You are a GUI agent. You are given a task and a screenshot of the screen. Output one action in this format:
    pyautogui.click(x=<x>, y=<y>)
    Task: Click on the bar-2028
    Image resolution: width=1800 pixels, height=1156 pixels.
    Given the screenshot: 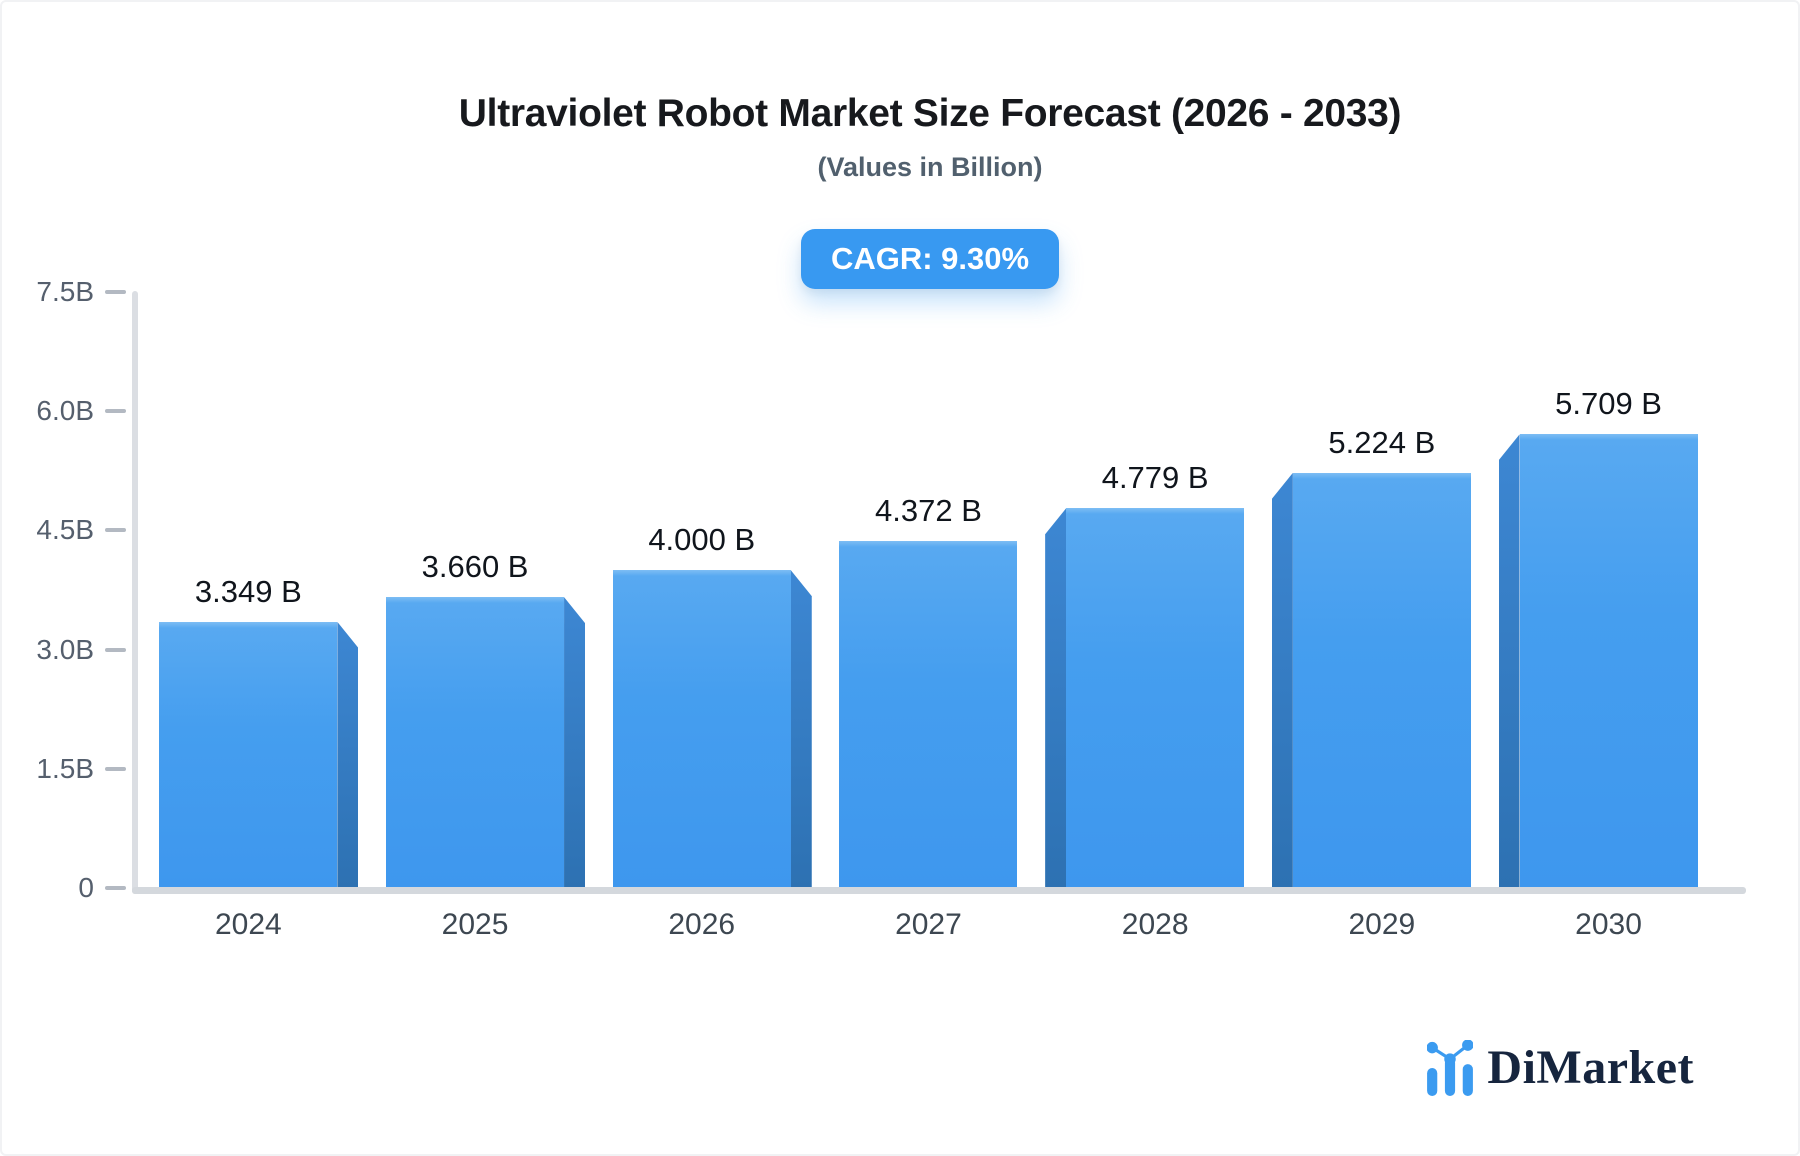 What is the action you would take?
    pyautogui.click(x=1155, y=698)
    